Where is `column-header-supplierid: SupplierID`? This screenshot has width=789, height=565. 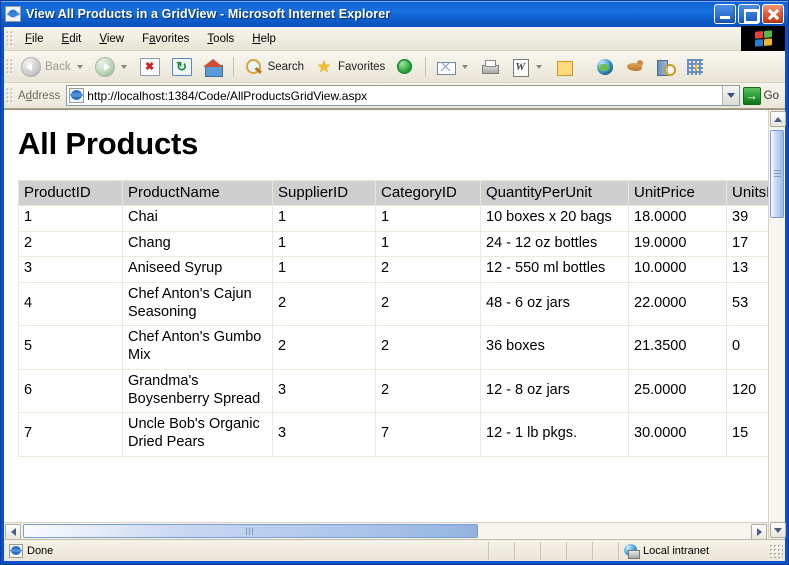
column-header-supplierid: SupplierID is located at coordinates (324, 193).